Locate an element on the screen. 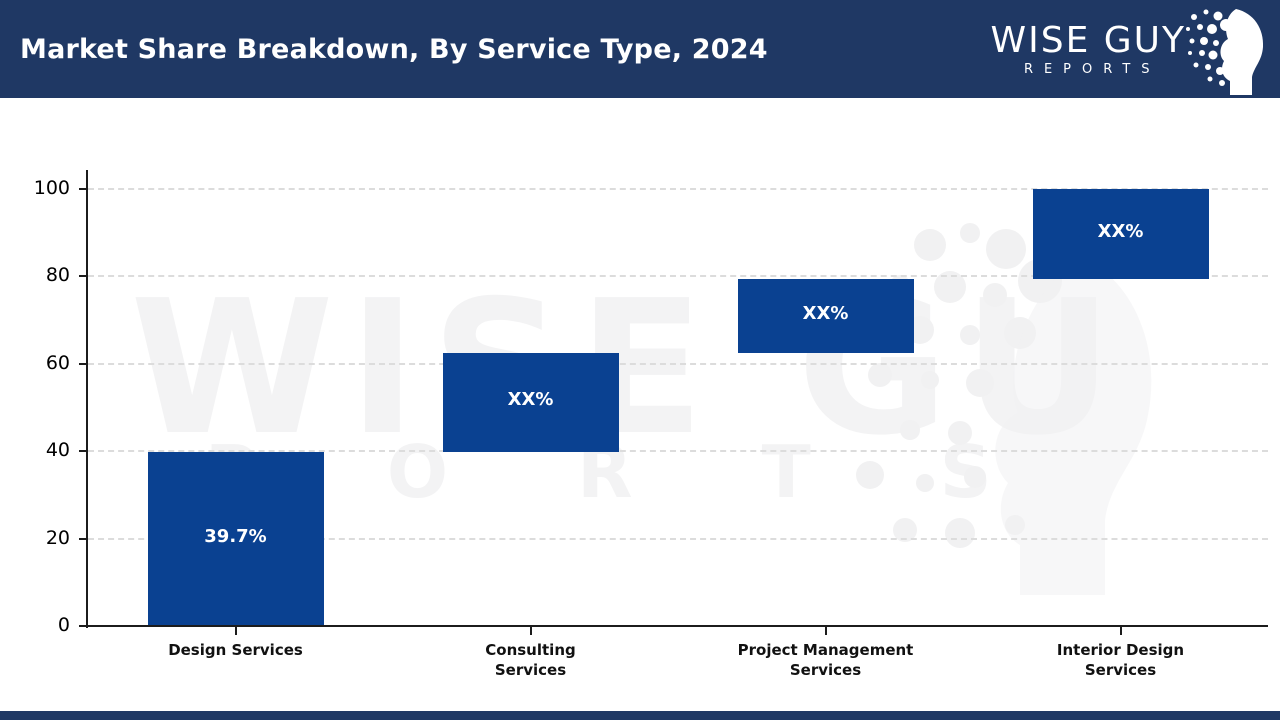  bar-project-management-services is located at coordinates (825, 316).